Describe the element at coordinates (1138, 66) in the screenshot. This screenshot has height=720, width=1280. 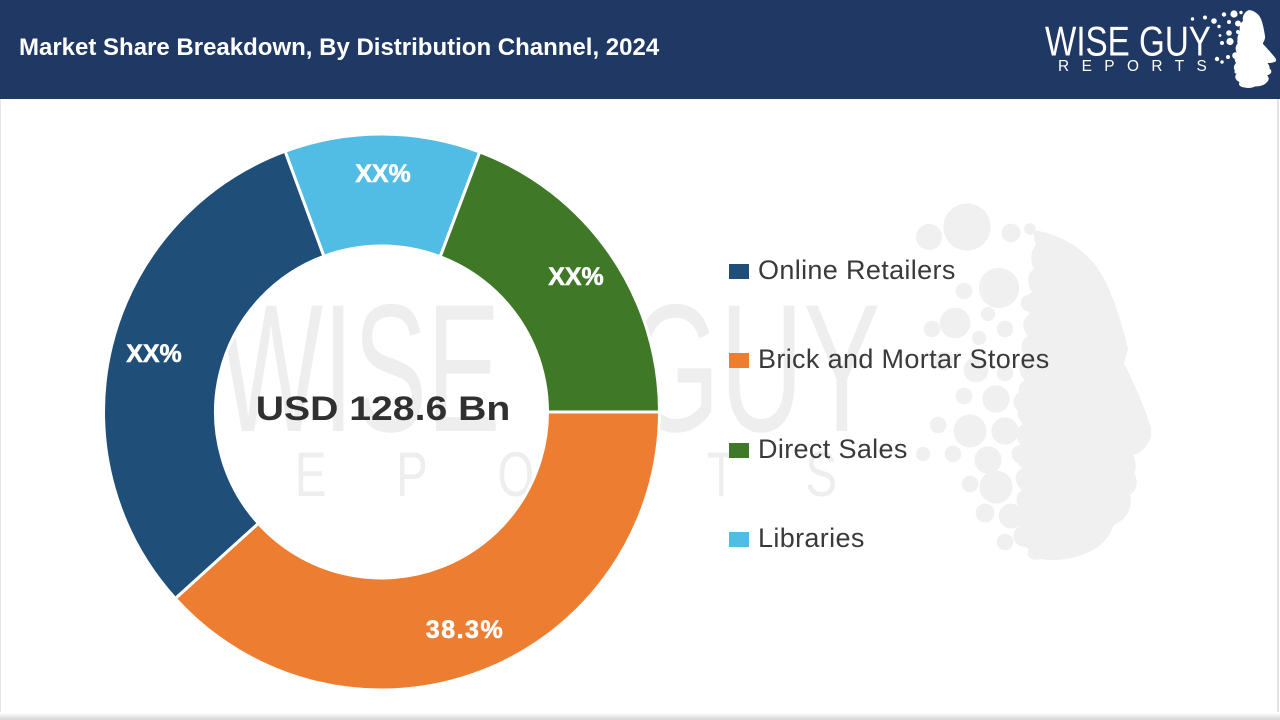
I see `svg-text: REPORTS` at that location.